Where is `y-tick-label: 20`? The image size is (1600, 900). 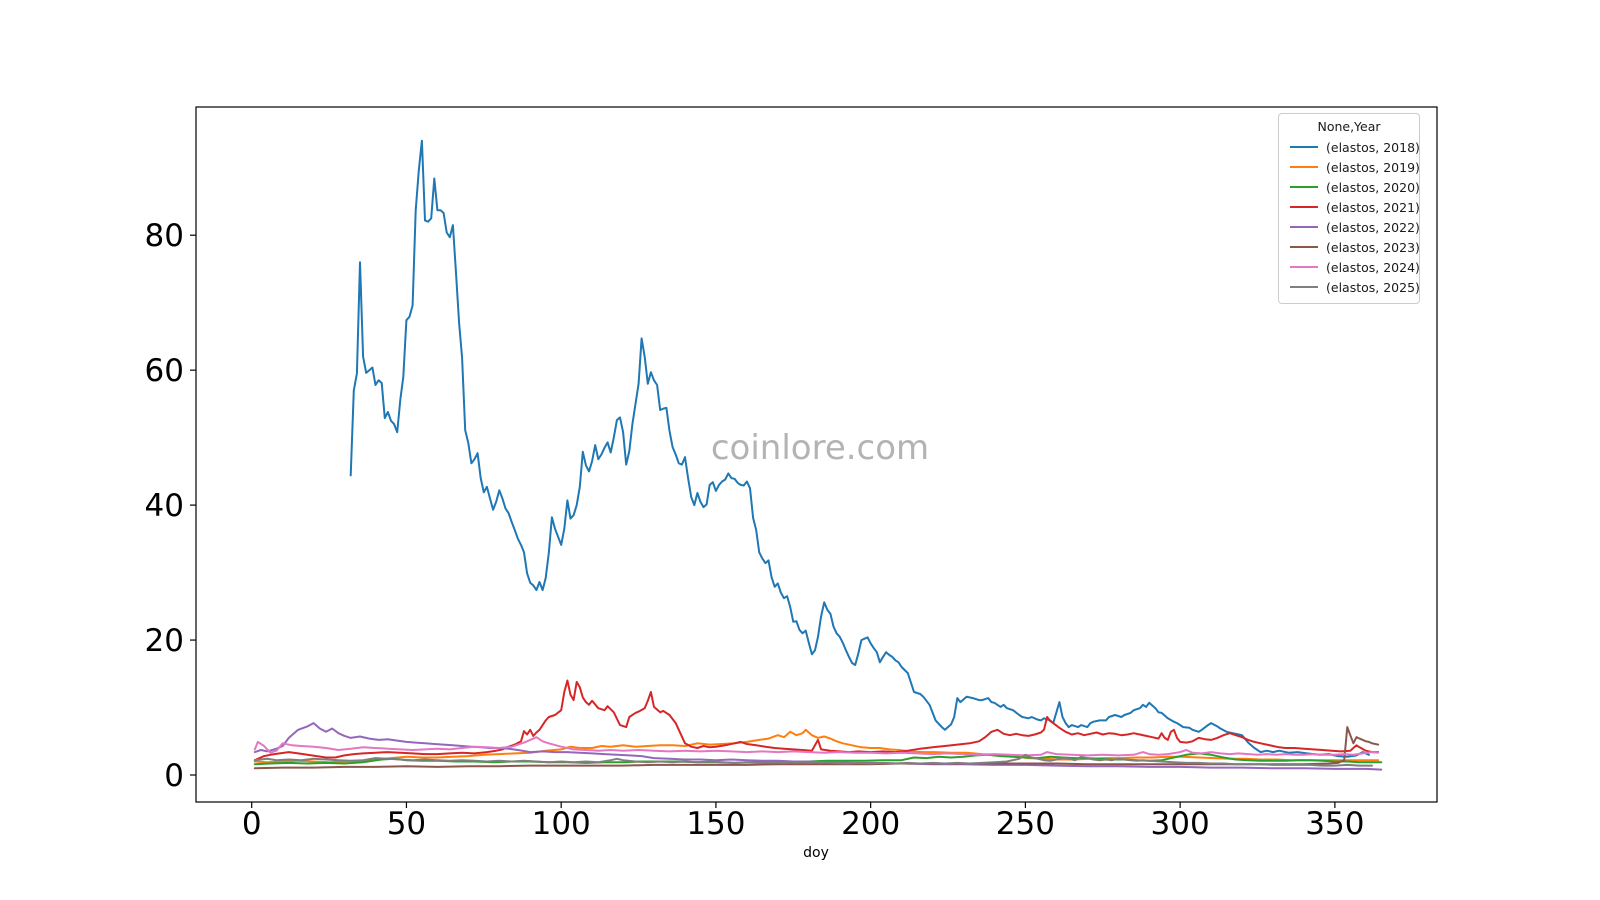 y-tick-label: 20 is located at coordinates (164, 641).